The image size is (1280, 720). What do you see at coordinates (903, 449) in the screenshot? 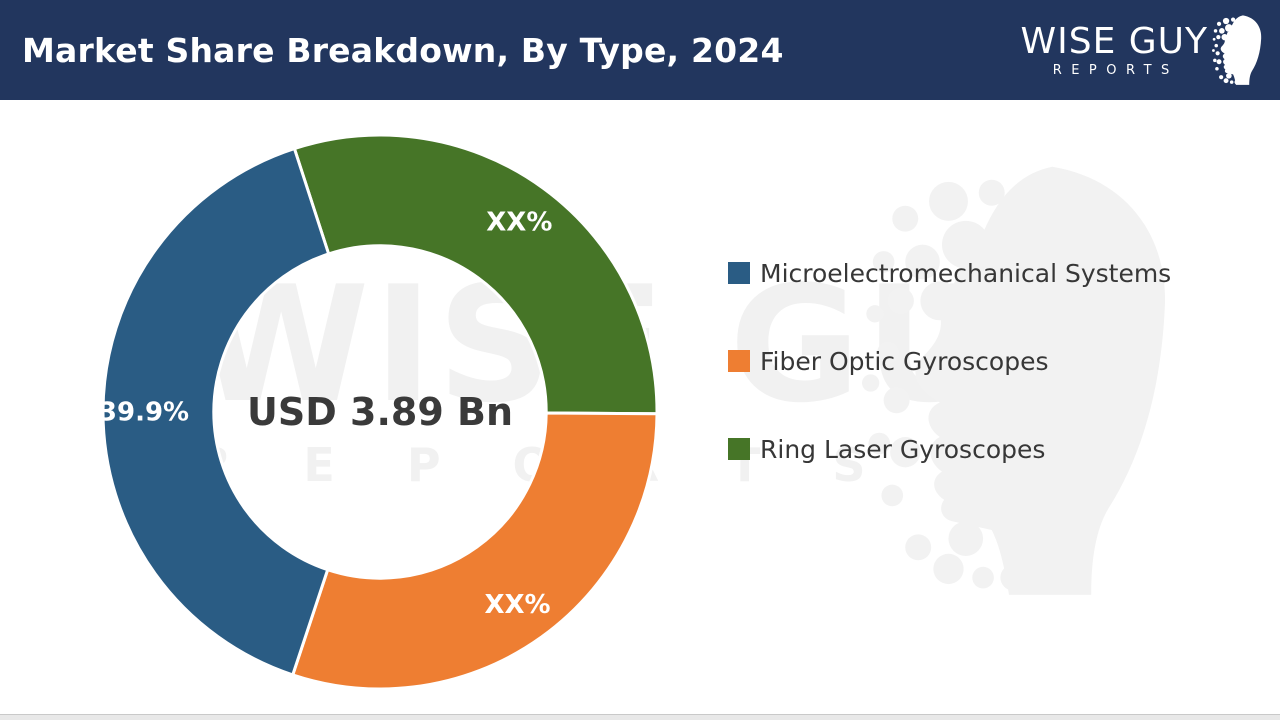
I see `legend-label: Ring Laser Gyroscopes` at bounding box center [903, 449].